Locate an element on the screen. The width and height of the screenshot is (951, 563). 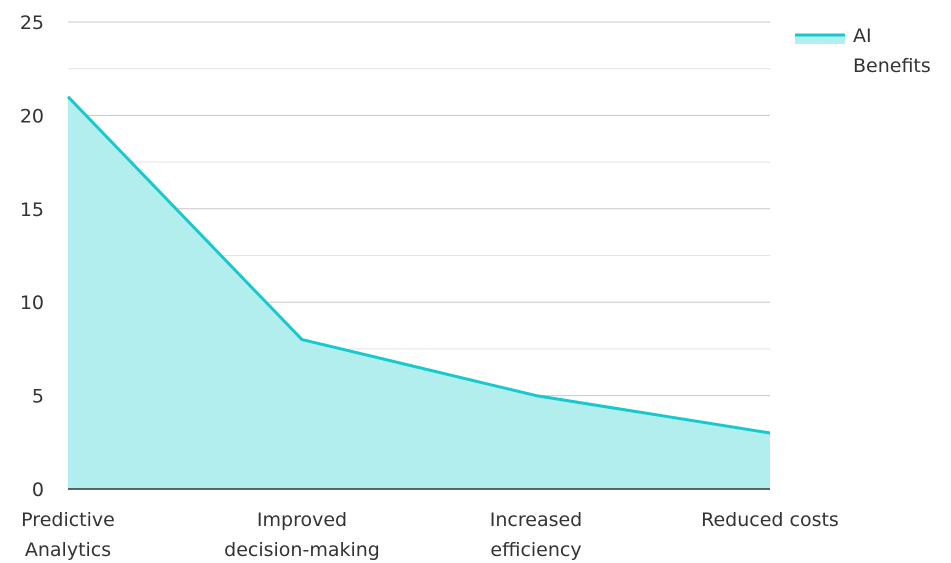
legend-label: AI Benefits is located at coordinates (892, 51).